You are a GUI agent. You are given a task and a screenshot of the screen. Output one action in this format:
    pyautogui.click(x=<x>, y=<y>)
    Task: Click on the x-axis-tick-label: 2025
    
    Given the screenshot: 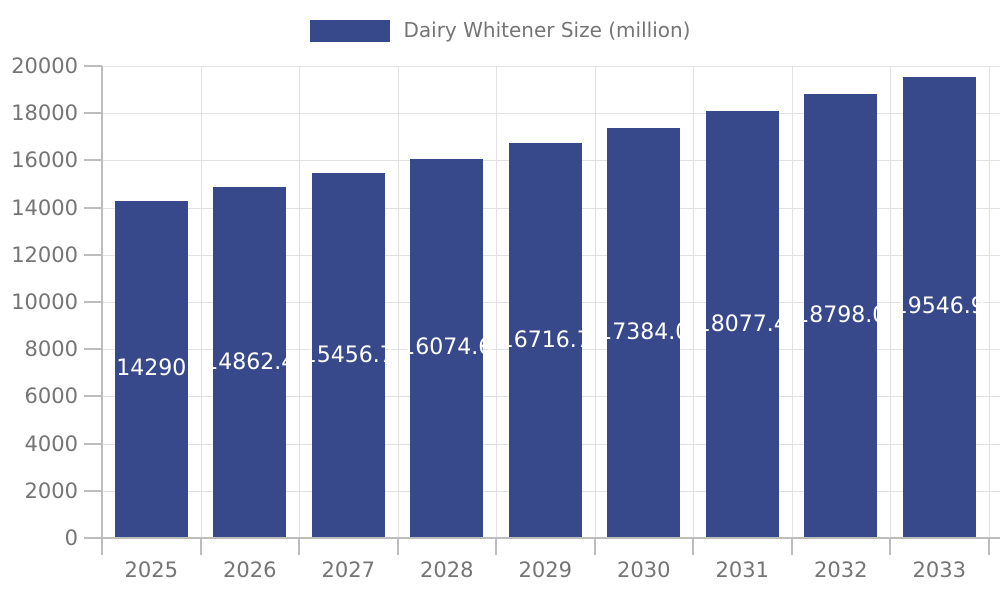 What is the action you would take?
    pyautogui.click(x=151, y=570)
    